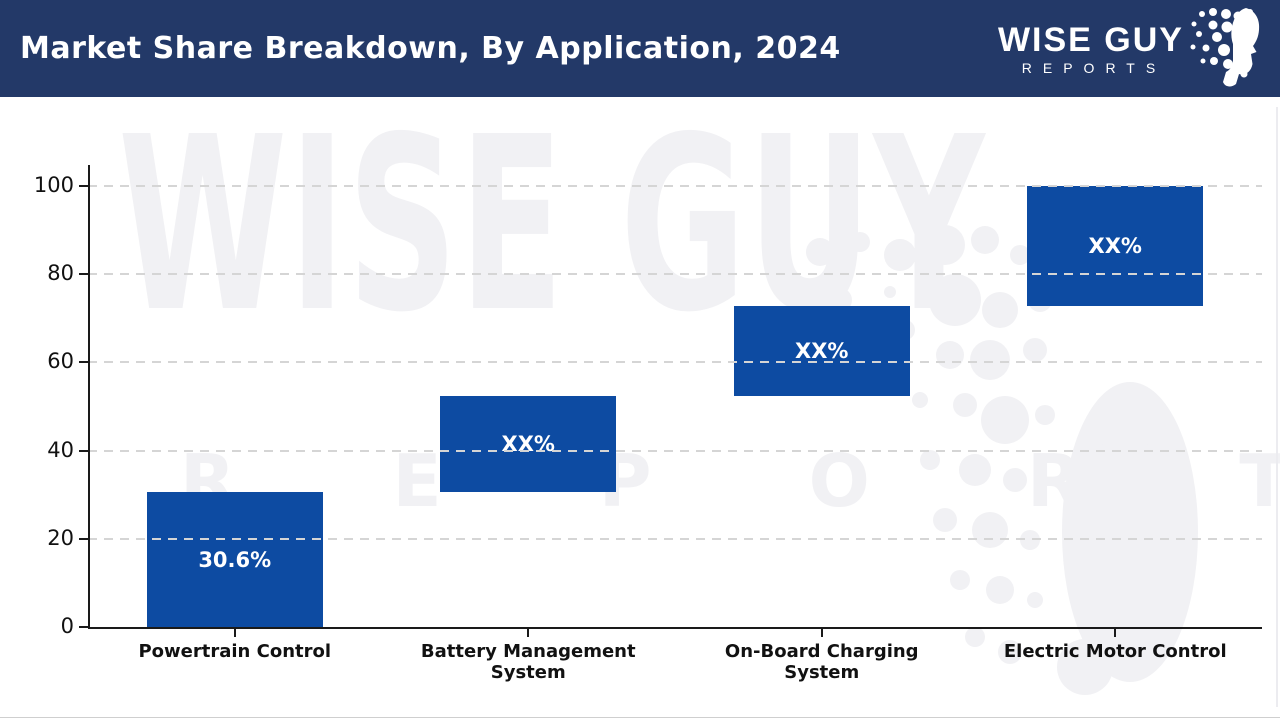 This screenshot has height=720, width=1280. I want to click on y-axis-line, so click(89, 397).